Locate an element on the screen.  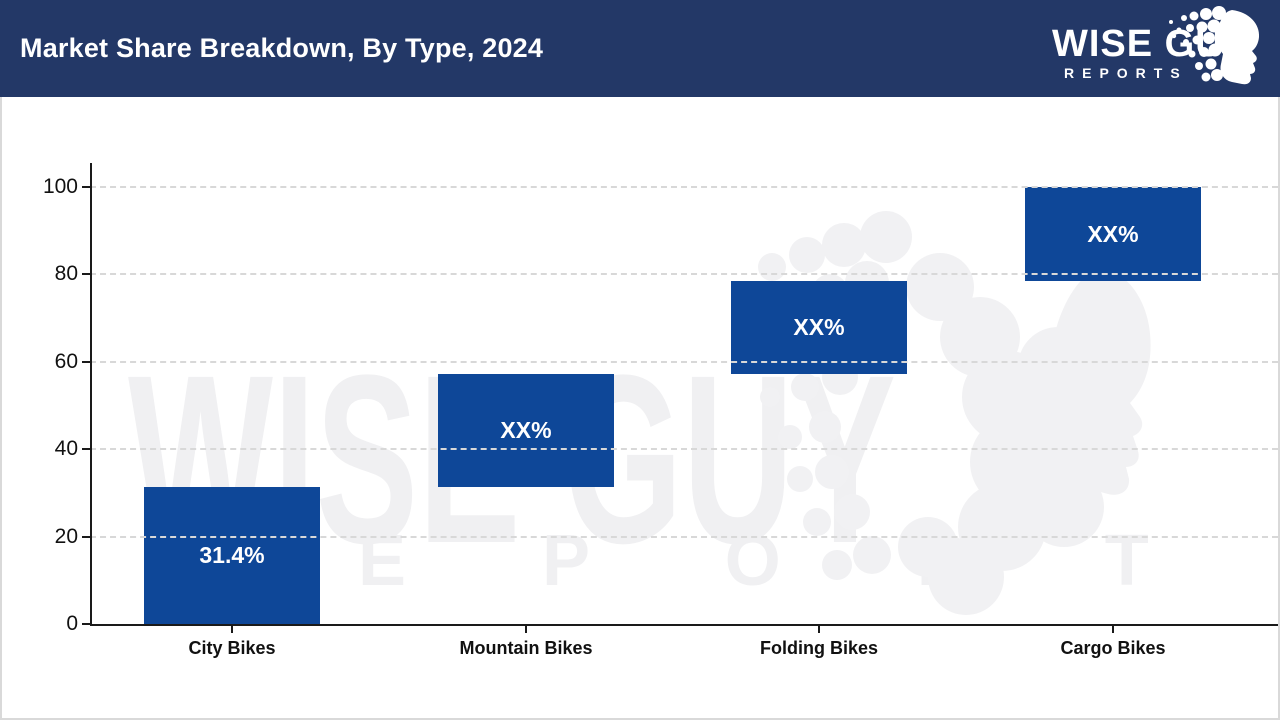
y-axis-tick-label: 20 is located at coordinates (66, 536).